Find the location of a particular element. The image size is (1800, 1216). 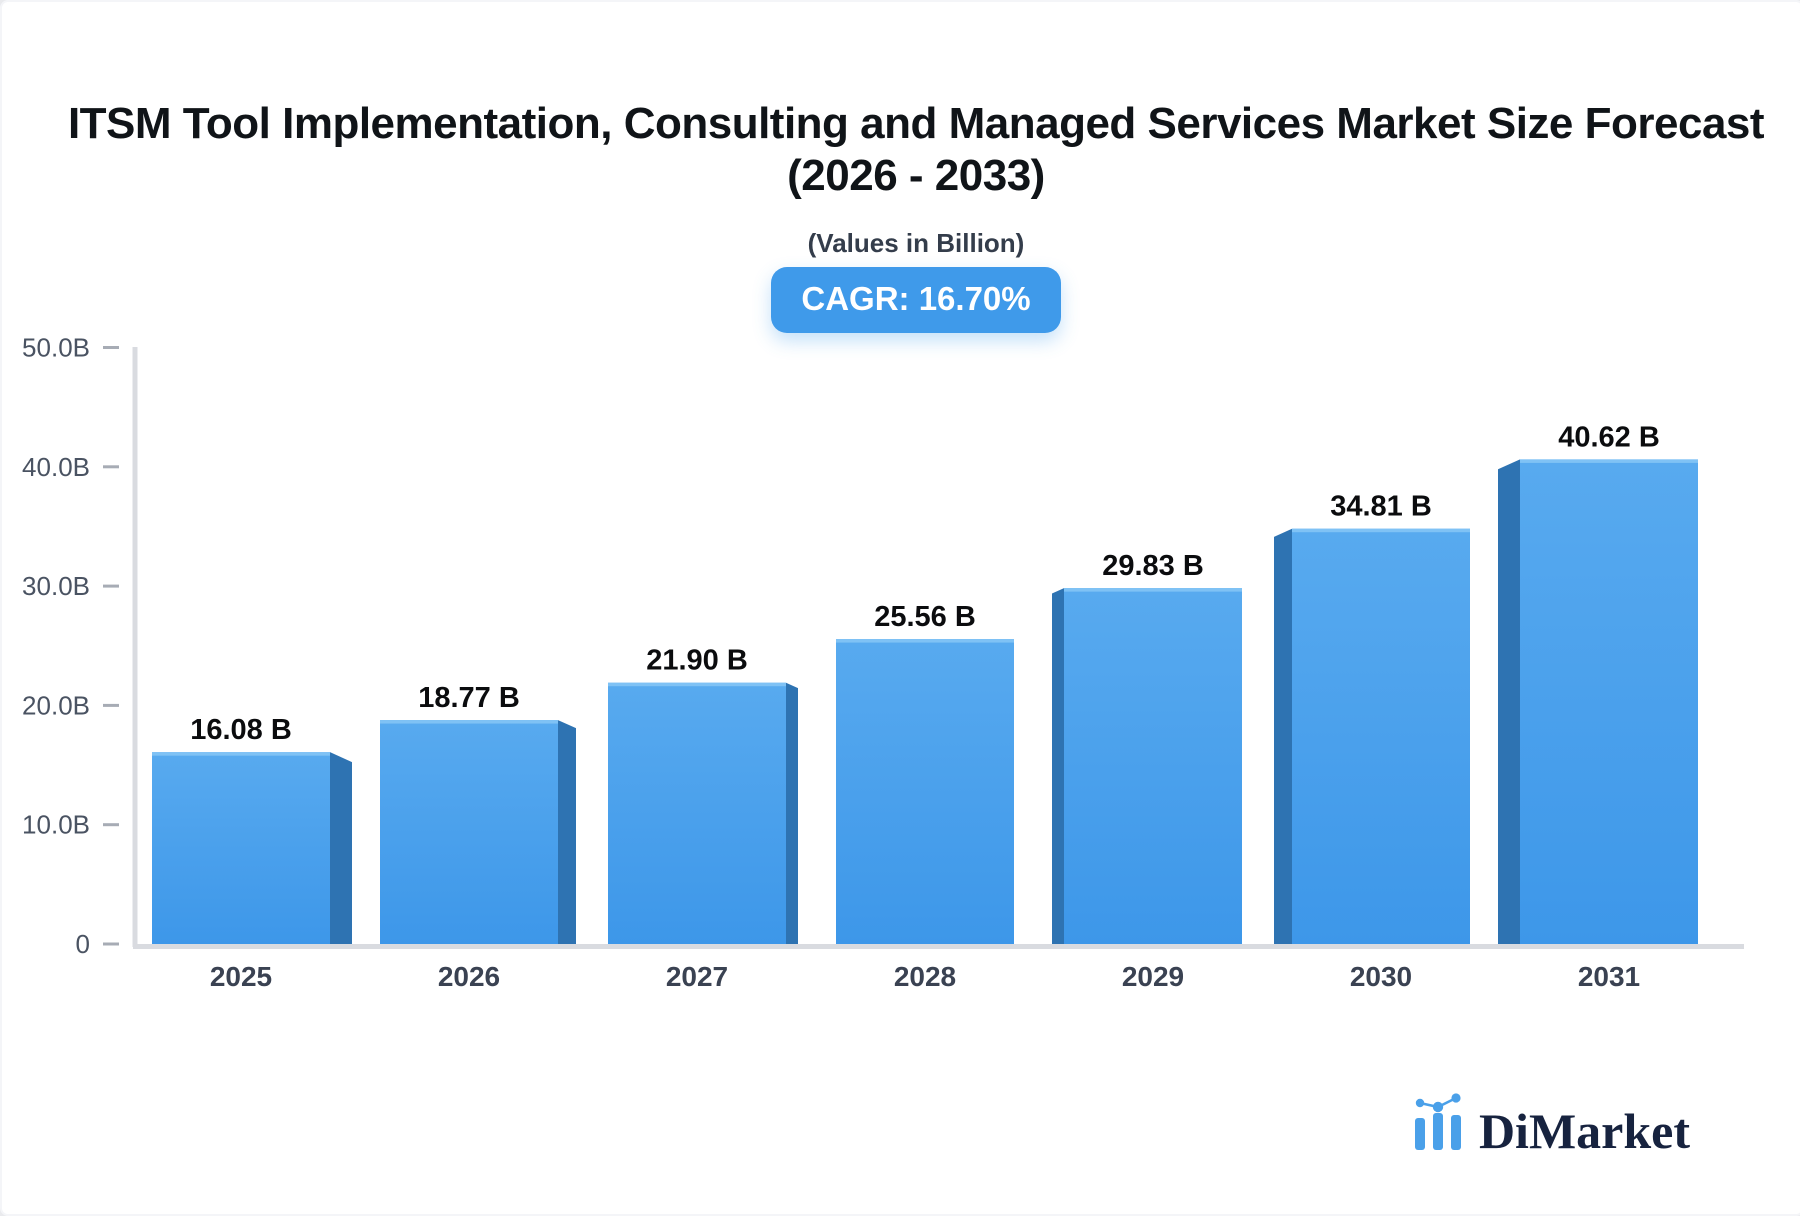

x-tick-label: 2031 is located at coordinates (1609, 976).